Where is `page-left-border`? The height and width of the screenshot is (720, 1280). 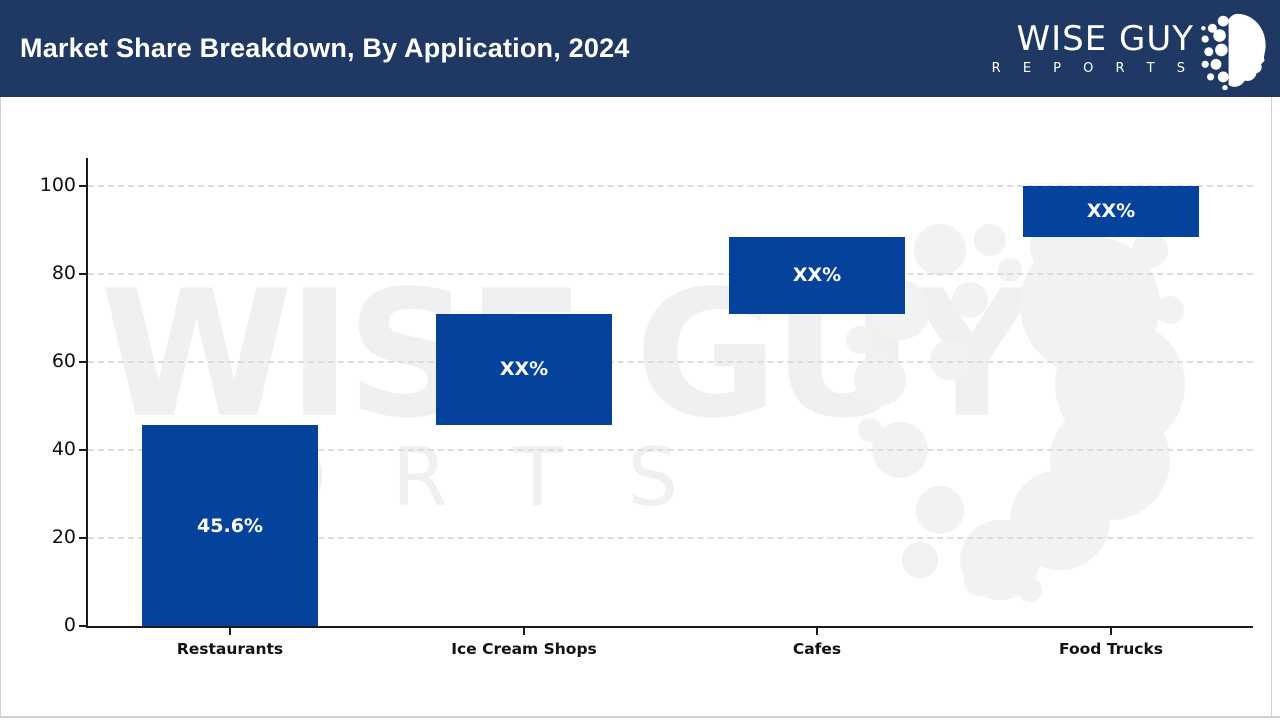
page-left-border is located at coordinates (0, 406).